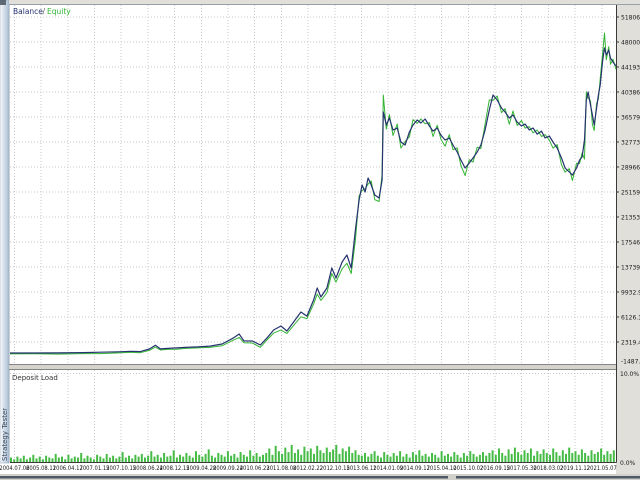 This screenshot has height=480, width=640. Describe the element at coordinates (575, 468) in the screenshot. I see `x-axis-label: 2019.11.12` at that location.